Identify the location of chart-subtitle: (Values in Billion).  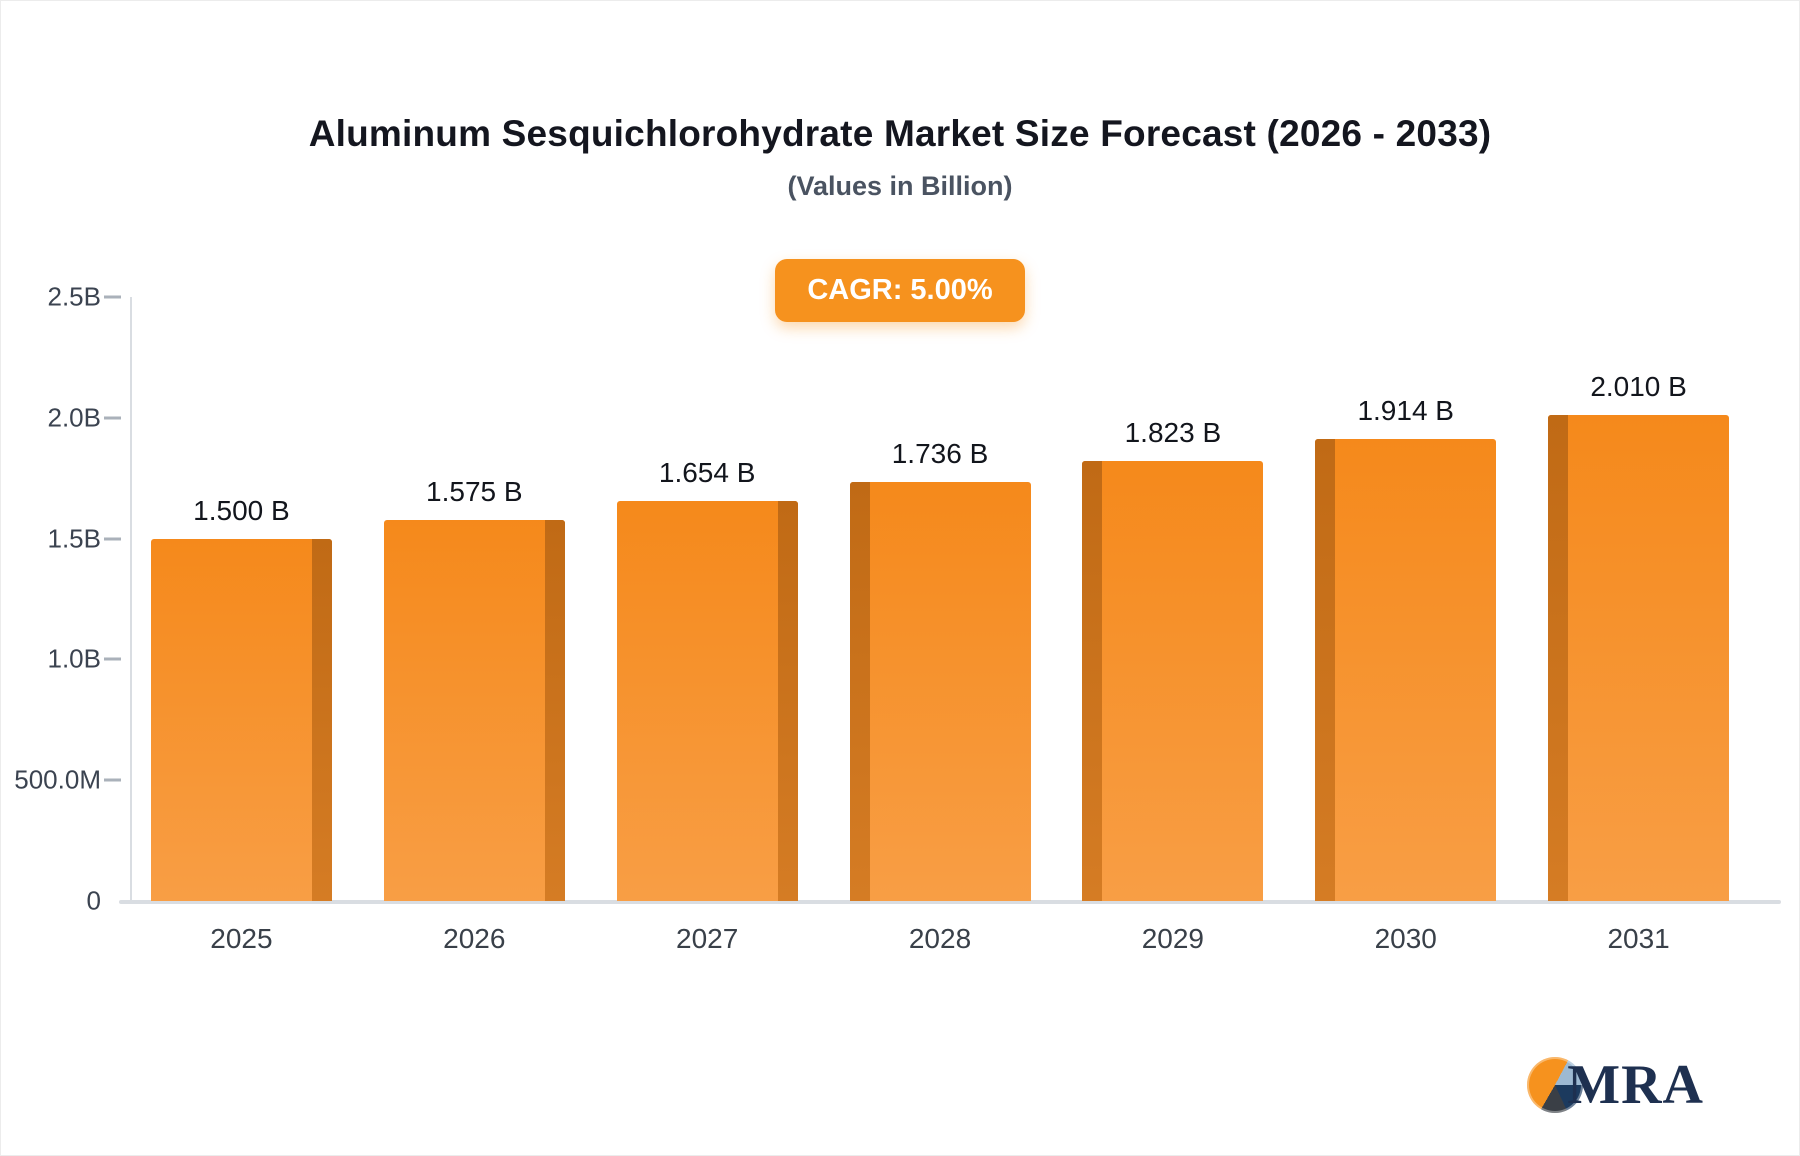
(900, 186).